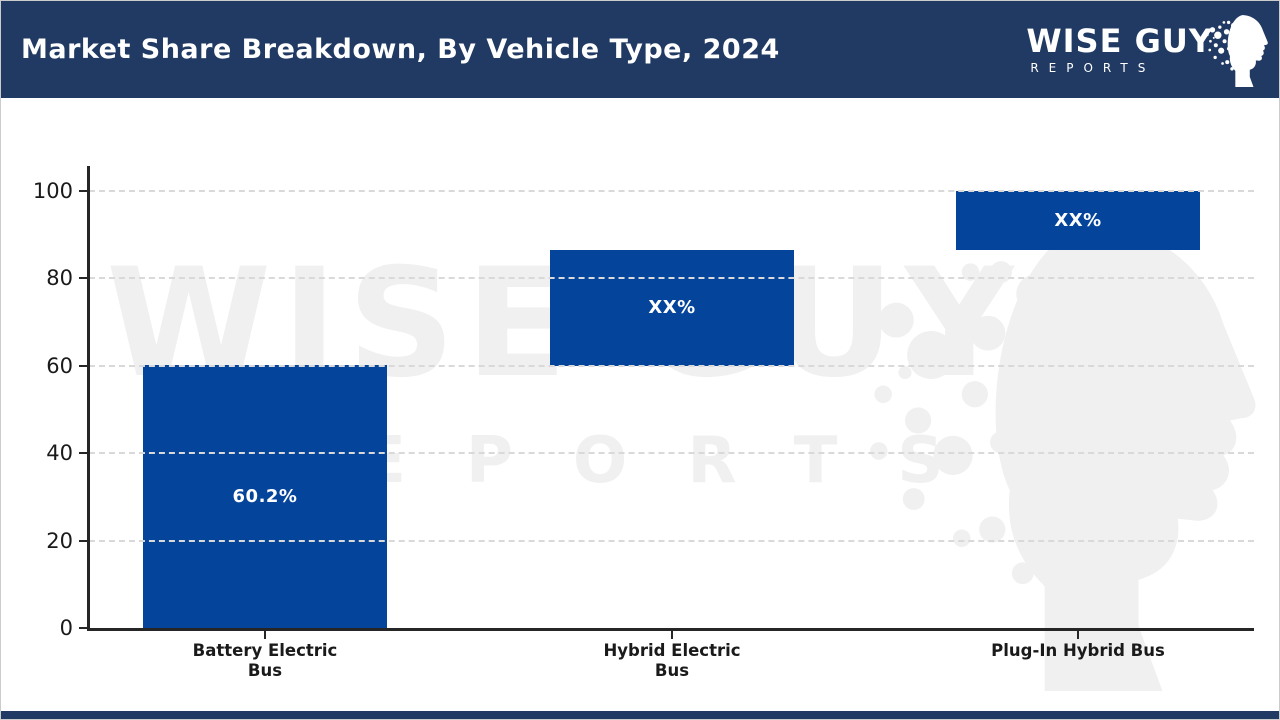  Describe the element at coordinates (672, 660) in the screenshot. I see `x-category-label: Hybrid Electric Bus` at that location.